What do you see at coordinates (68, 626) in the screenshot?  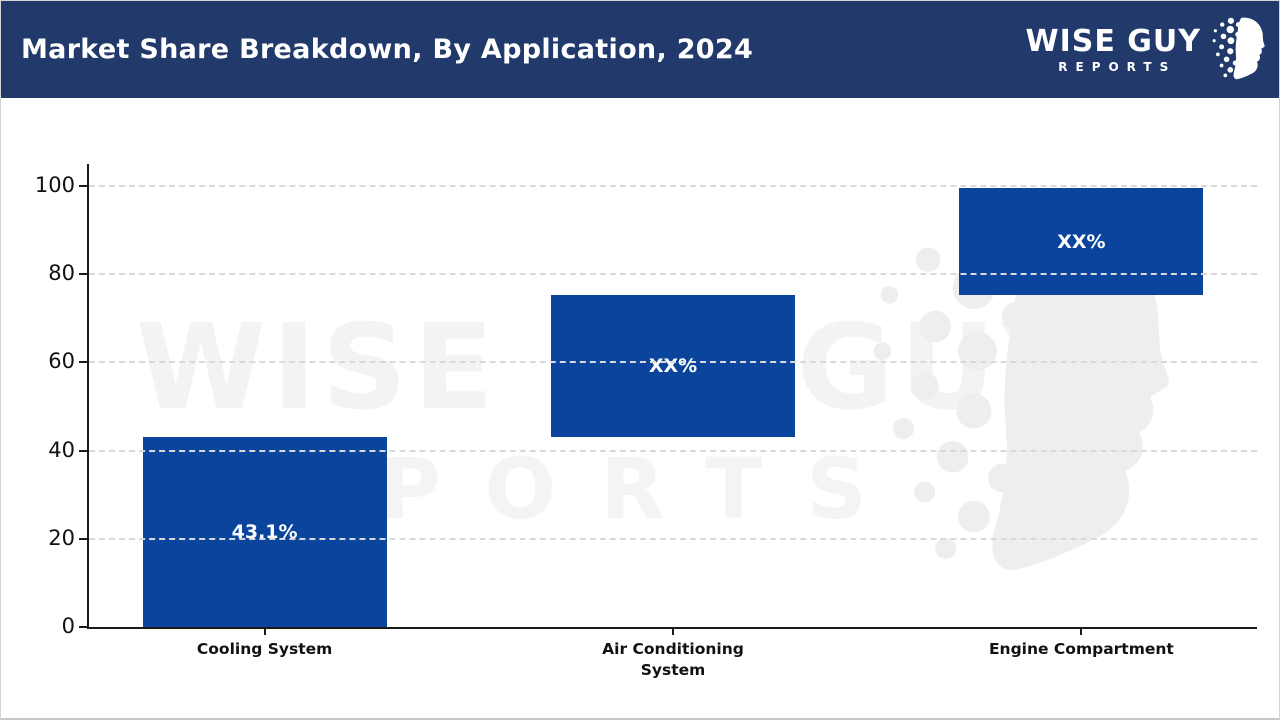 I see `y-axis-tick-label: 0` at bounding box center [68, 626].